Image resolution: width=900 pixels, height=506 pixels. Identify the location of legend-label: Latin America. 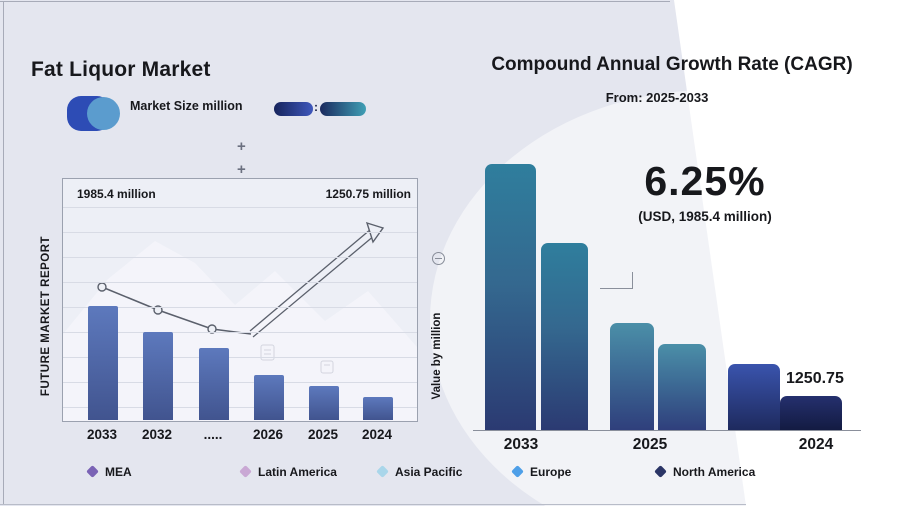
(297, 472).